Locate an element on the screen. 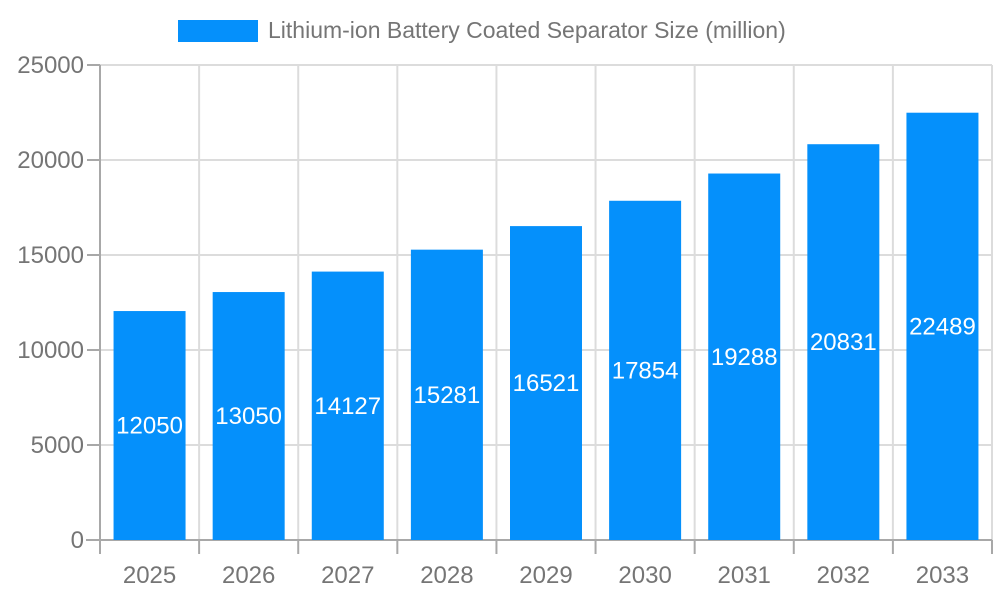  bar-value-label: 15281 is located at coordinates (447, 395).